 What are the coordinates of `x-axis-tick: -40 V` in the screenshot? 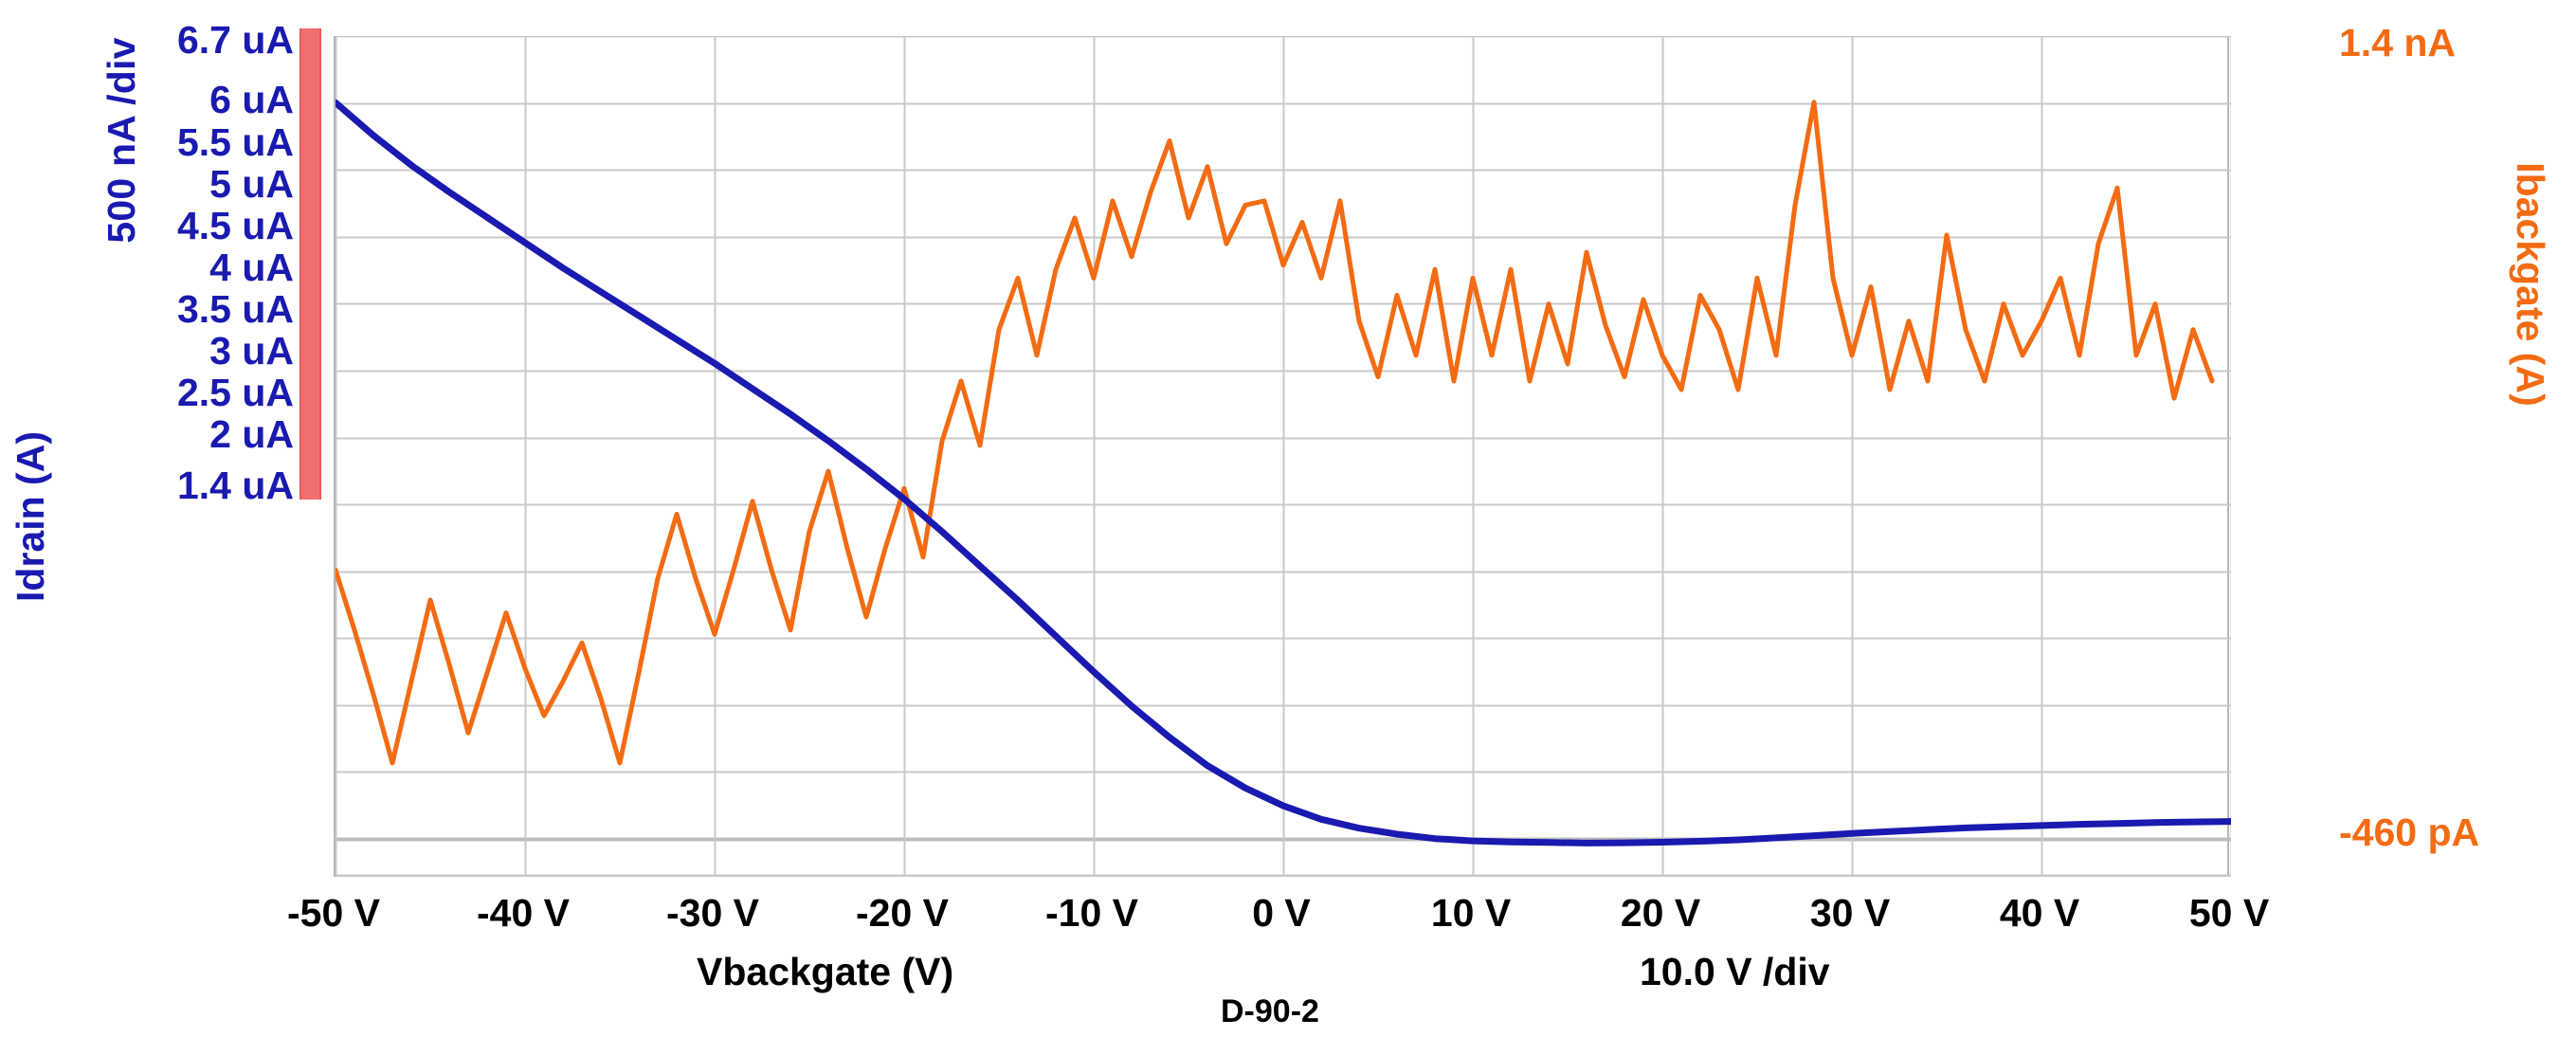 It's located at (523, 913).